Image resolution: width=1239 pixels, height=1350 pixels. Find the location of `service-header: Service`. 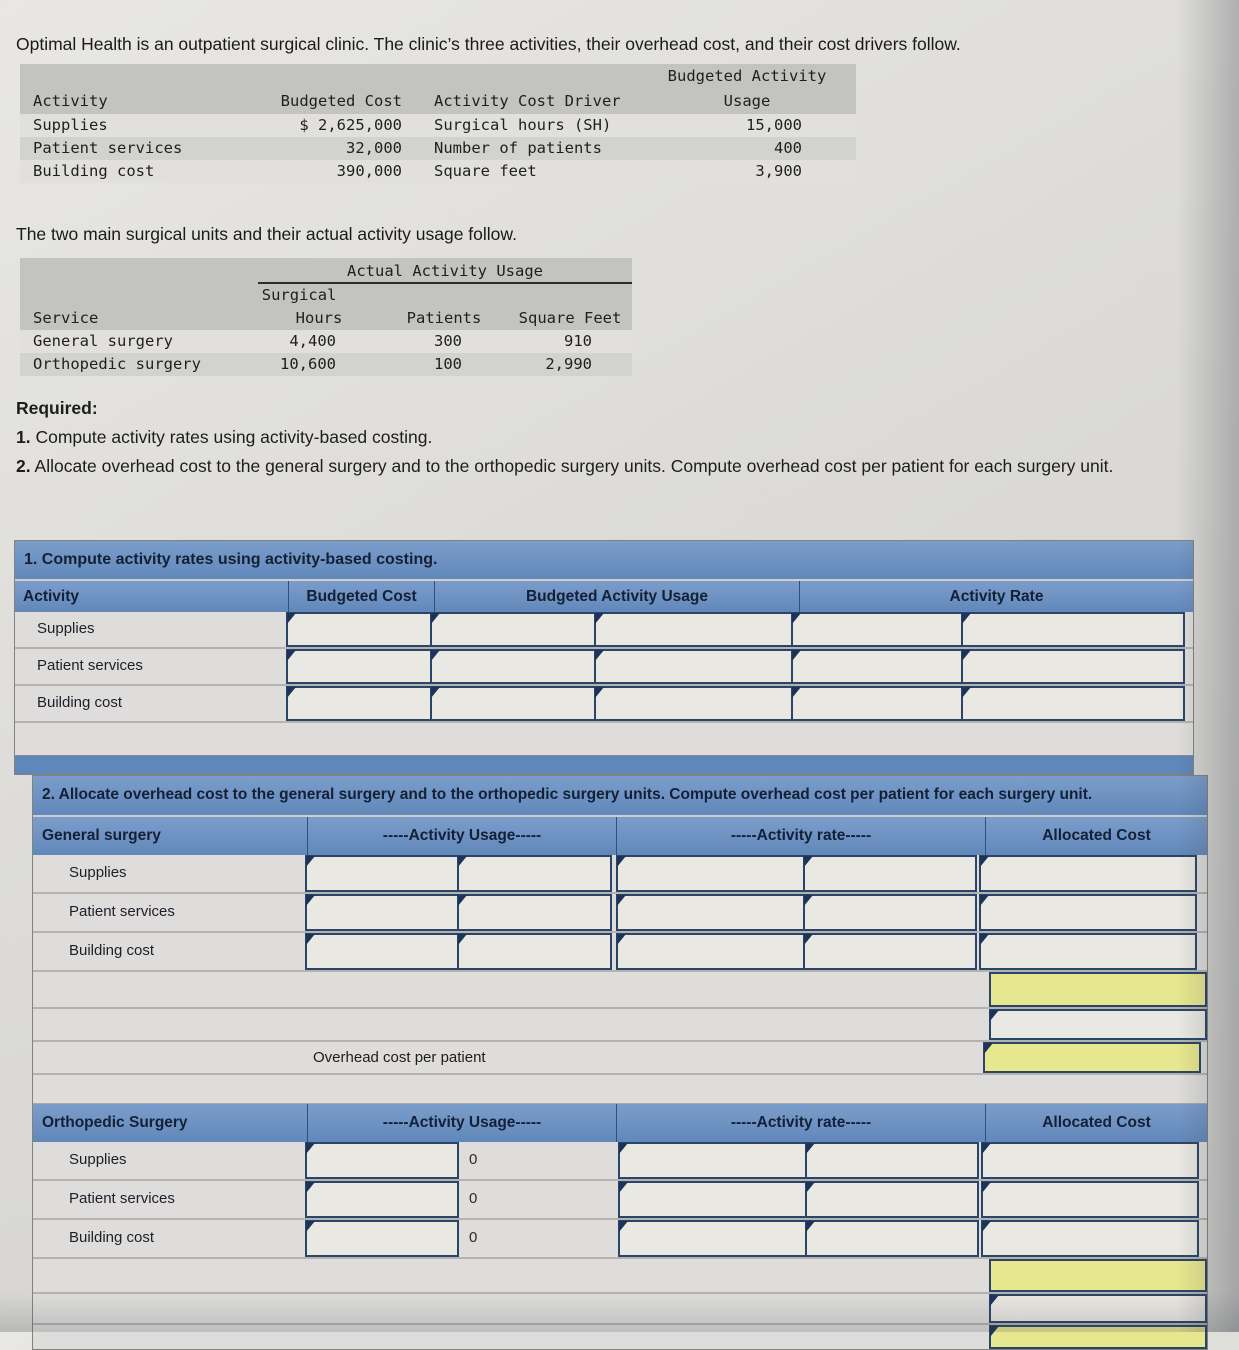

service-header: Service is located at coordinates (66, 318).